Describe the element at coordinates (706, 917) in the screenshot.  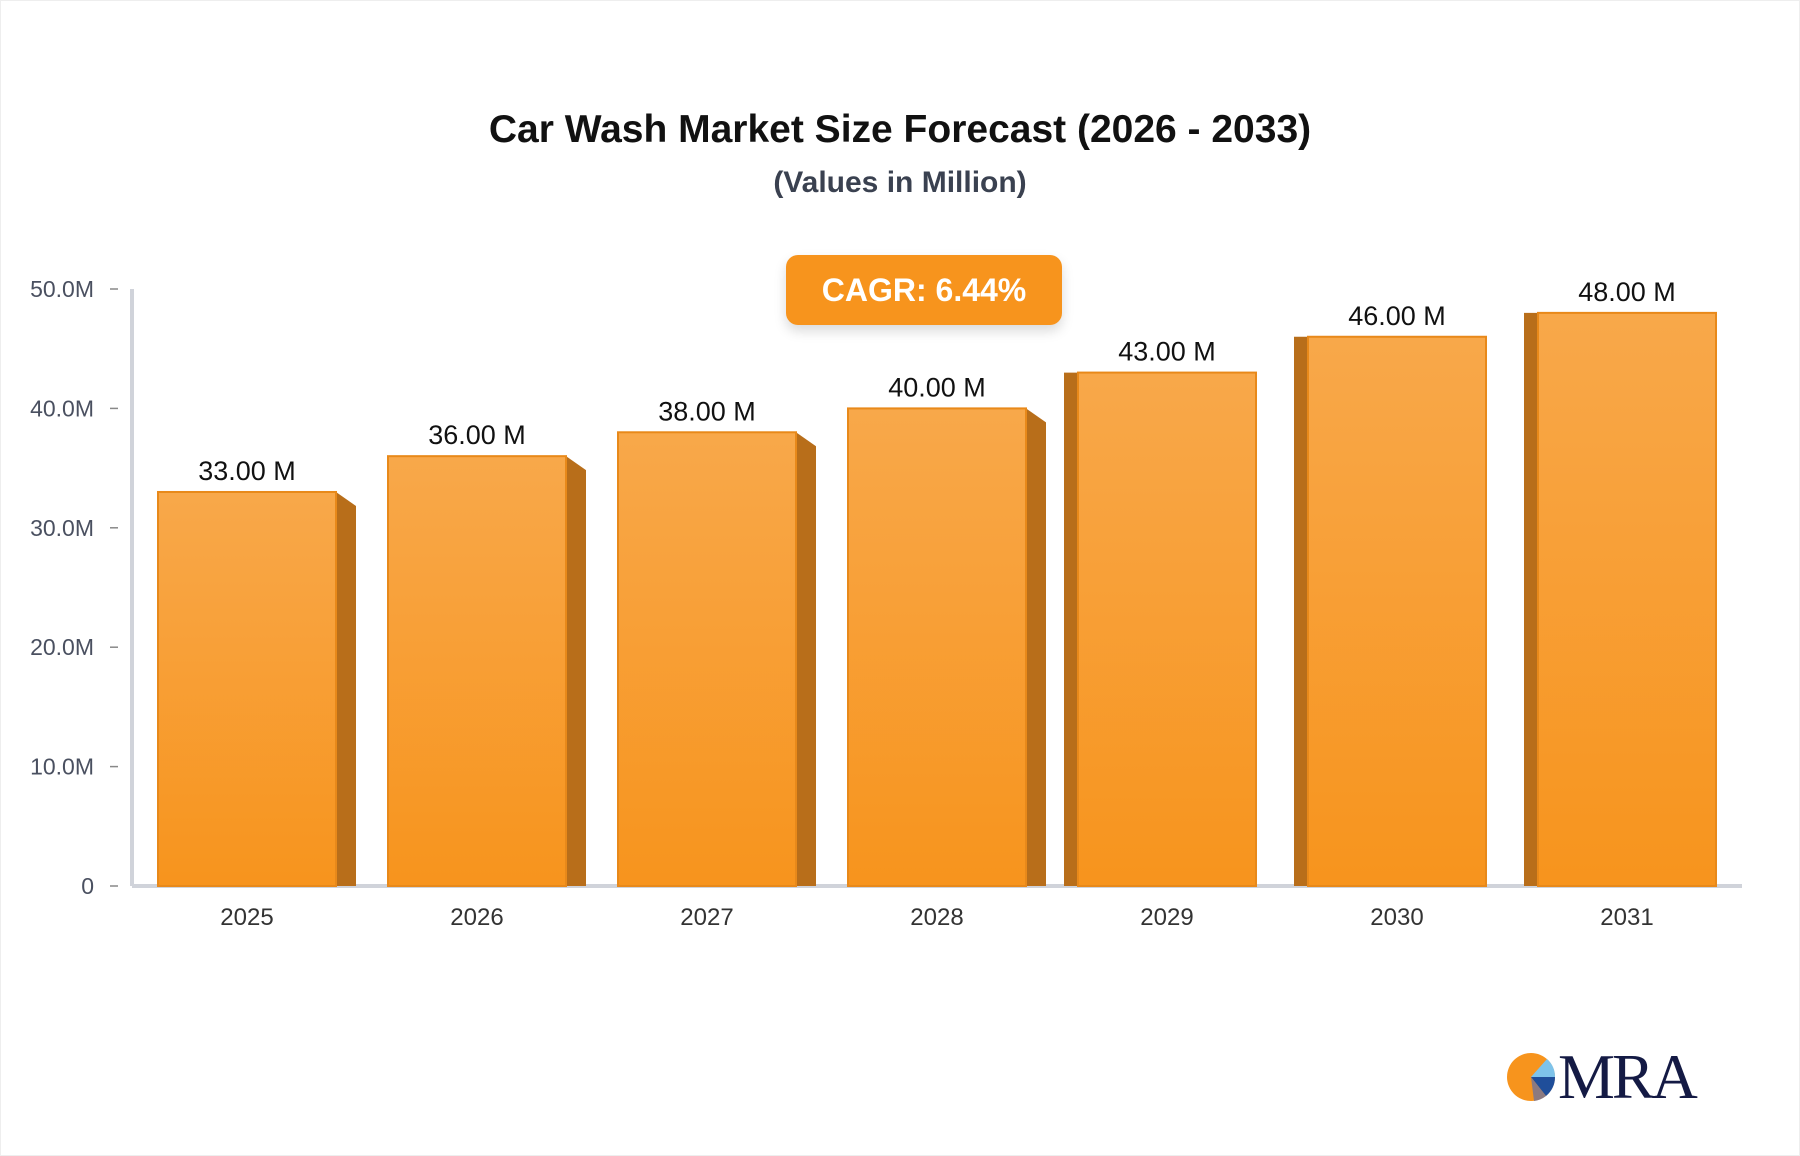
I see `x-tick-label: 2027` at that location.